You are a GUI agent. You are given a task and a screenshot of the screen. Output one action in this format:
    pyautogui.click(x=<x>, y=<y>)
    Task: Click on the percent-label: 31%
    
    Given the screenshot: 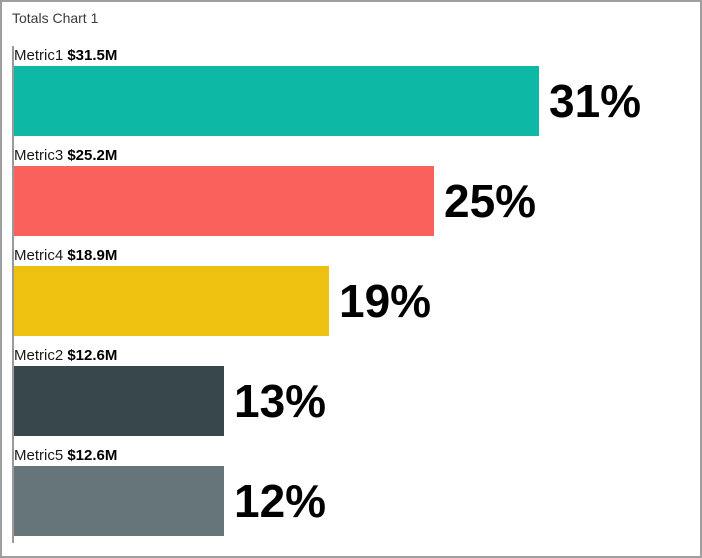 What is the action you would take?
    pyautogui.click(x=595, y=101)
    